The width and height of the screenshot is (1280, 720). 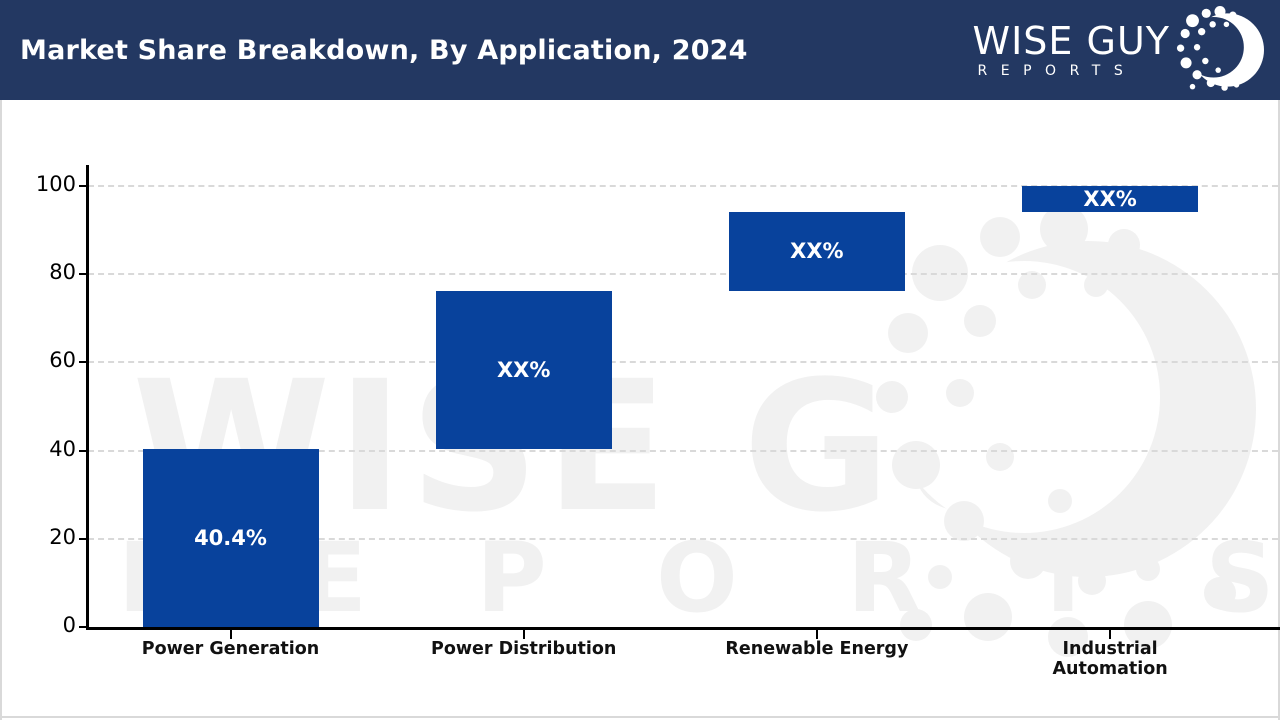 I want to click on x-category-label: Industrial Automation, so click(x=1110, y=659).